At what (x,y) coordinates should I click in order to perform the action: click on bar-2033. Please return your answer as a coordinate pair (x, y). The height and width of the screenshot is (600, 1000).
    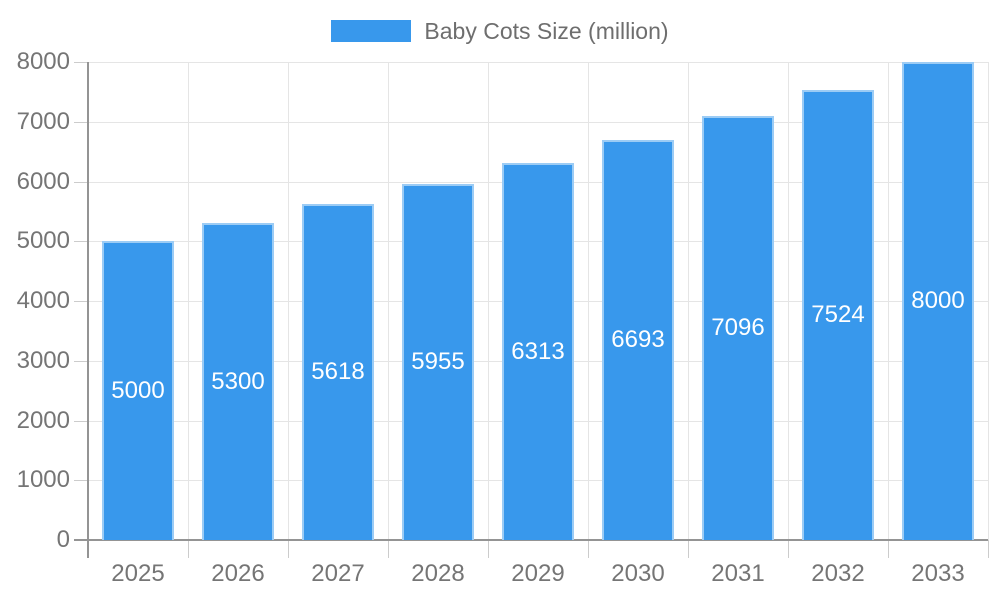
    Looking at the image, I should click on (938, 301).